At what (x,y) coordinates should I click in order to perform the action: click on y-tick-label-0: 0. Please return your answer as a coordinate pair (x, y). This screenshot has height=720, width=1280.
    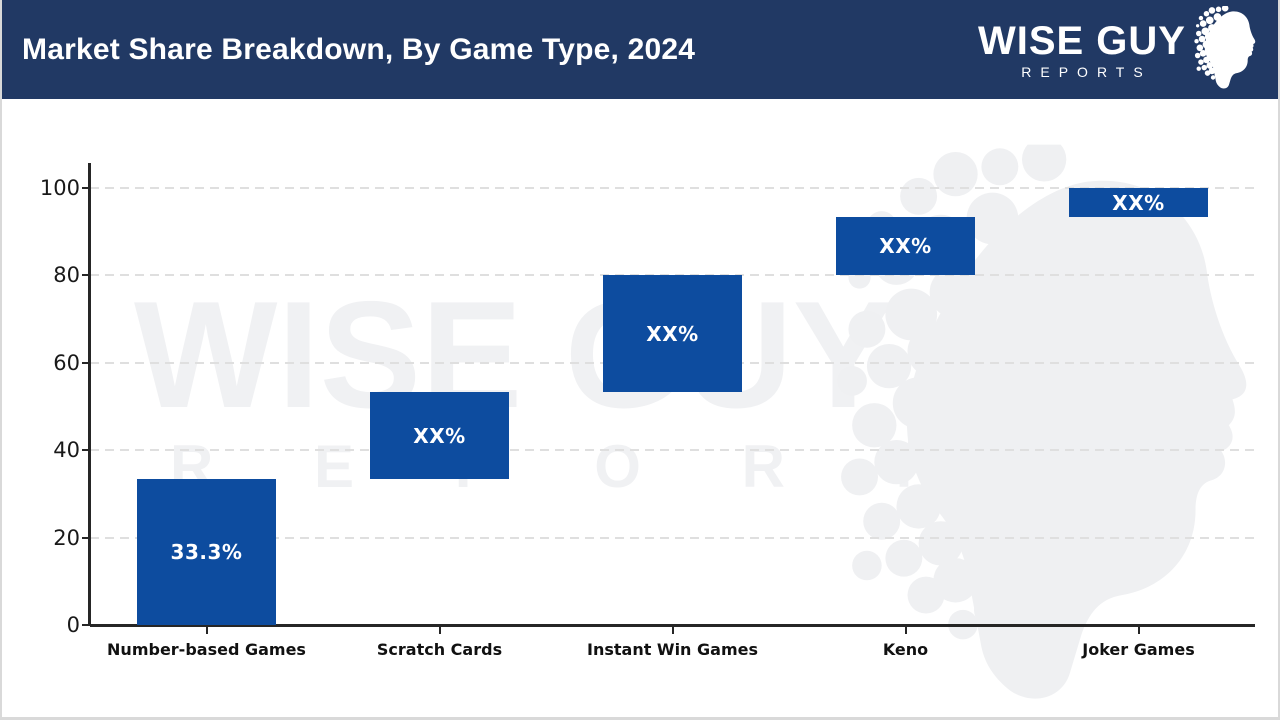
    Looking at the image, I should click on (73, 625).